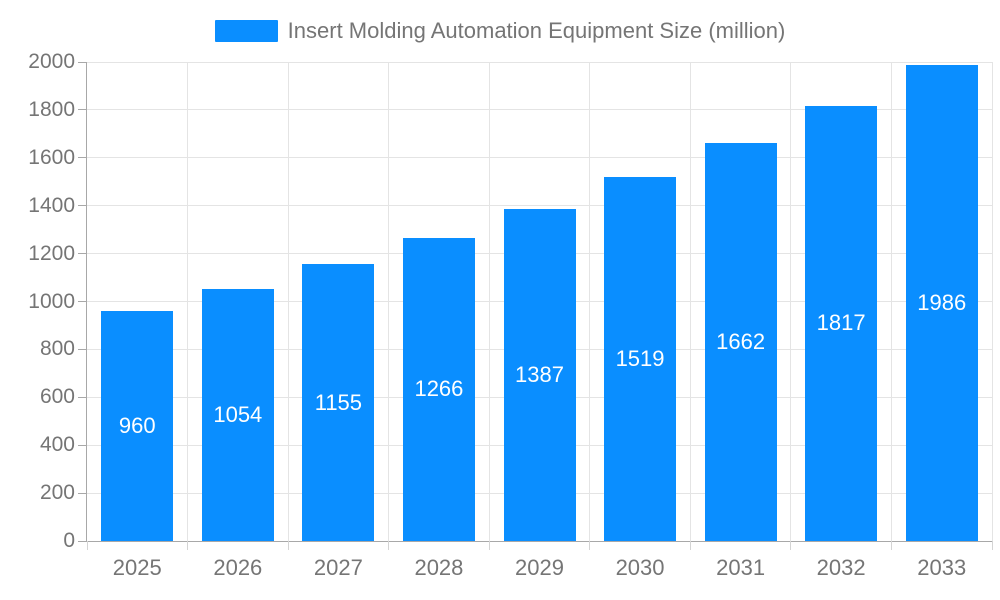 This screenshot has height=600, width=1000. Describe the element at coordinates (57, 349) in the screenshot. I see `y-axis-tick-label: 800` at that location.